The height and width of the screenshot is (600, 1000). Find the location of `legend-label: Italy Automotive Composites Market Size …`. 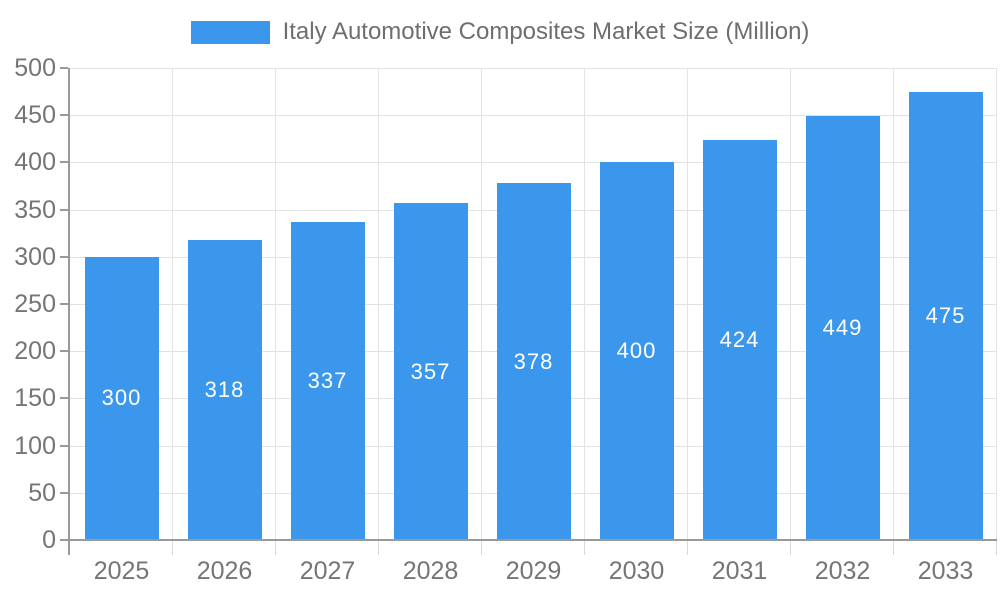

legend-label: Italy Automotive Composites Market Size … is located at coordinates (546, 31).